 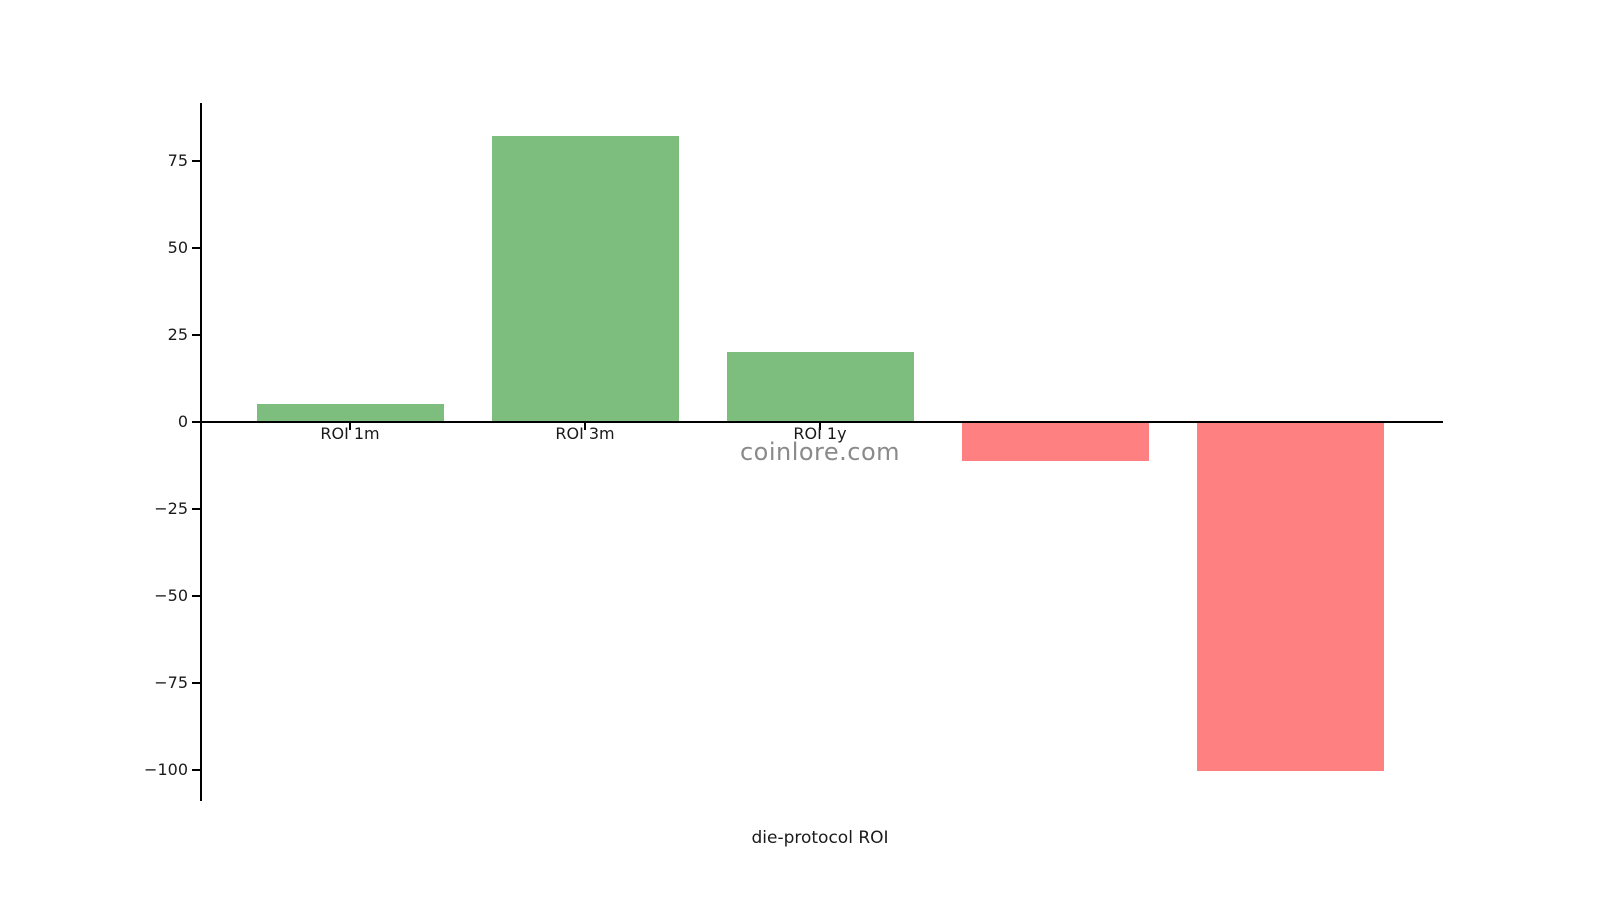 What do you see at coordinates (171, 595) in the screenshot?
I see `y-tick-label: −50` at bounding box center [171, 595].